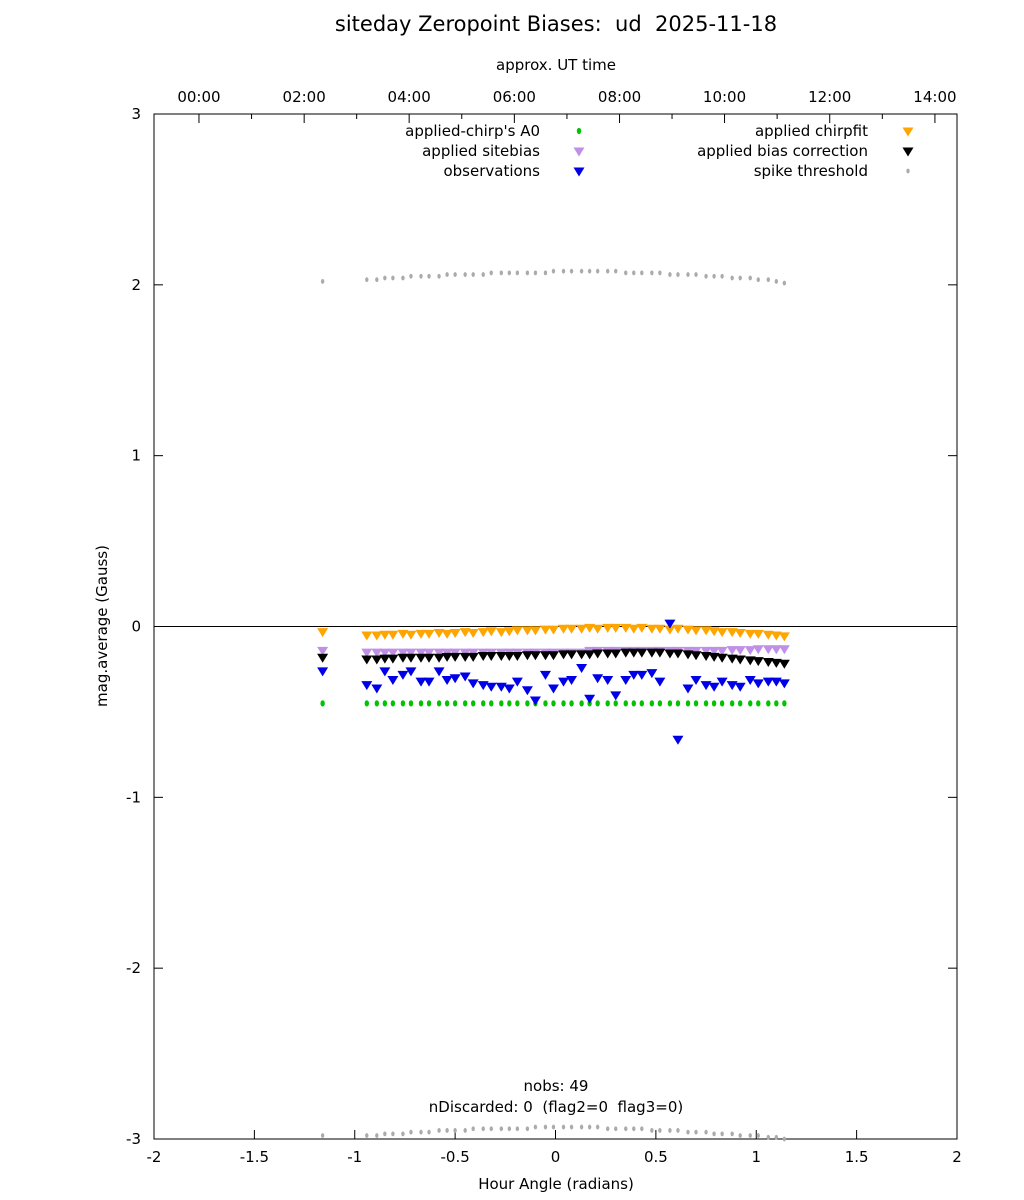  Describe the element at coordinates (699, 171) in the screenshot. I see `legend-item-spike-threshold: spike threshold` at that location.